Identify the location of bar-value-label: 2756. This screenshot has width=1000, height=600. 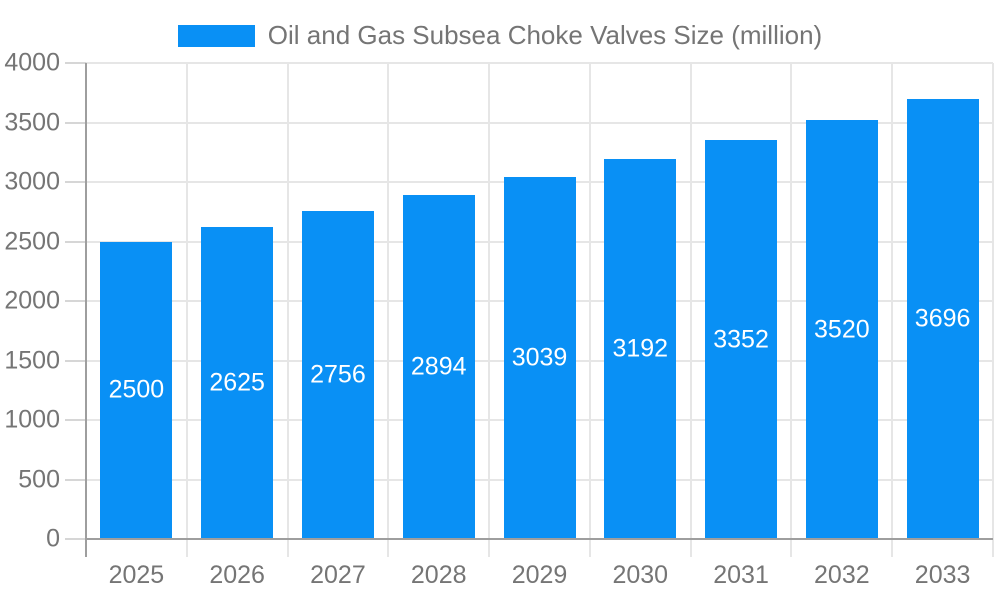
(338, 374).